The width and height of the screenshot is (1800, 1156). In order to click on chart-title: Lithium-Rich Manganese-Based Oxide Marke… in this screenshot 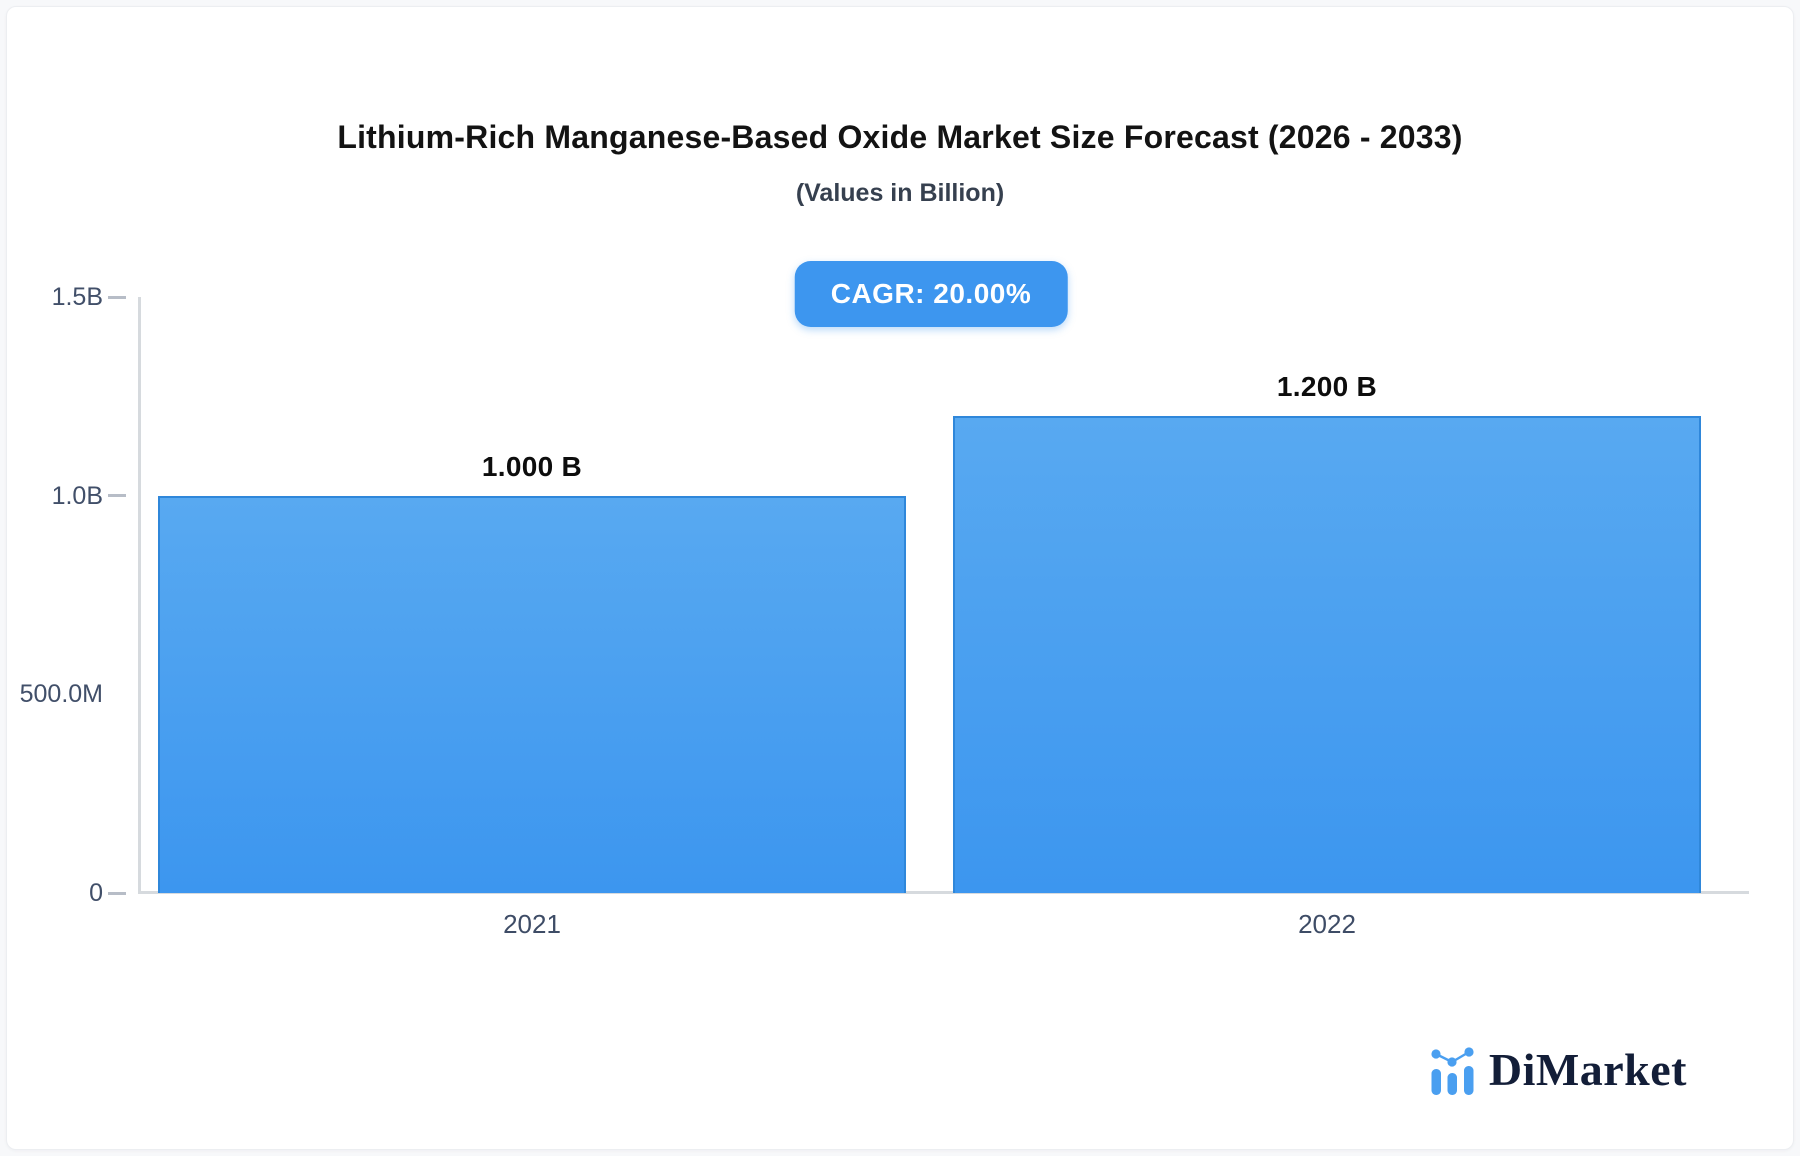, I will do `click(900, 137)`.